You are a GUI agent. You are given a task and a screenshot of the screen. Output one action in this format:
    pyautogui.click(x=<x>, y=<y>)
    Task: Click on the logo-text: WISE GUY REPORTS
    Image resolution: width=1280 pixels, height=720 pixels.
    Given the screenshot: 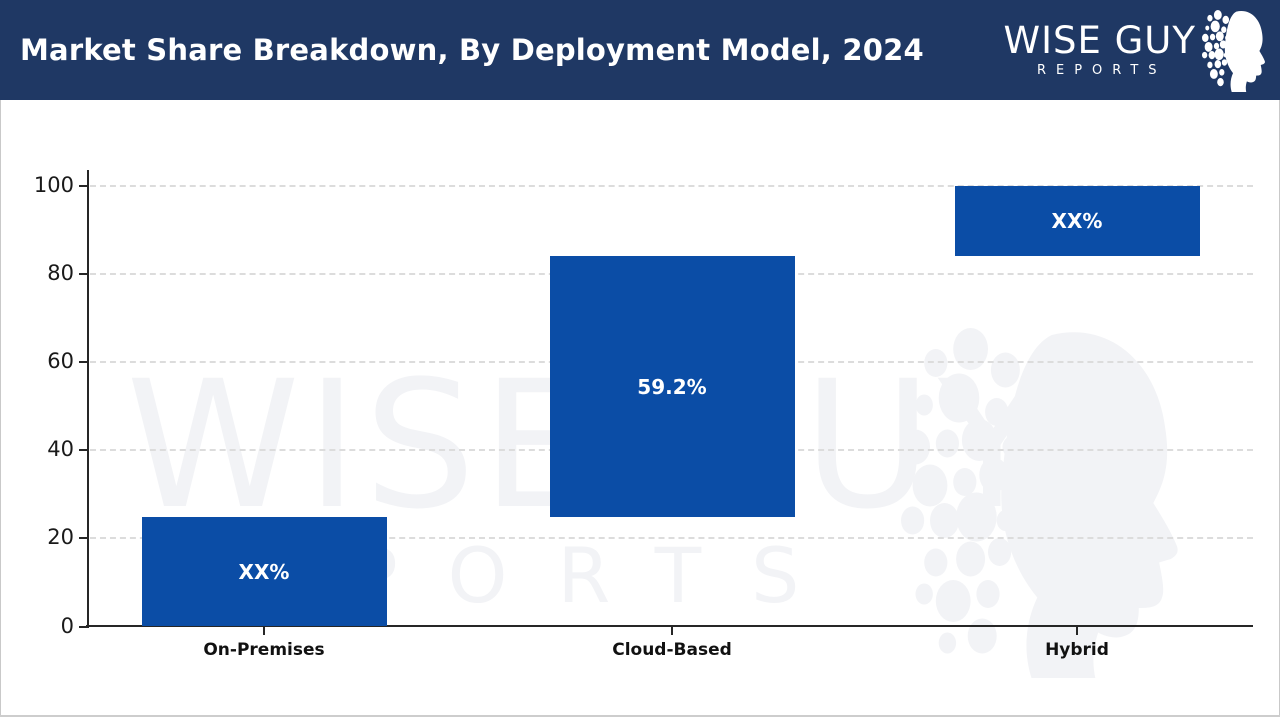 What is the action you would take?
    pyautogui.click(x=1099, y=48)
    